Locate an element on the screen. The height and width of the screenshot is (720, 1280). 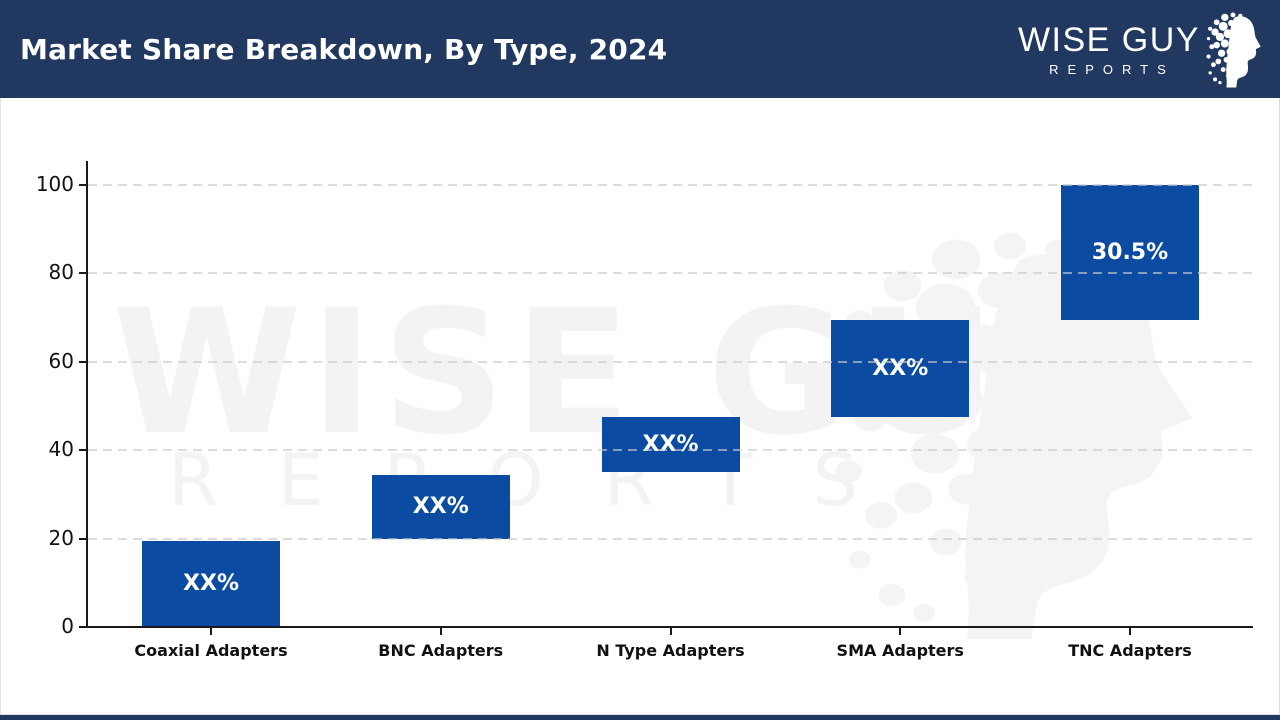
bar: 30.5% is located at coordinates (1130, 252).